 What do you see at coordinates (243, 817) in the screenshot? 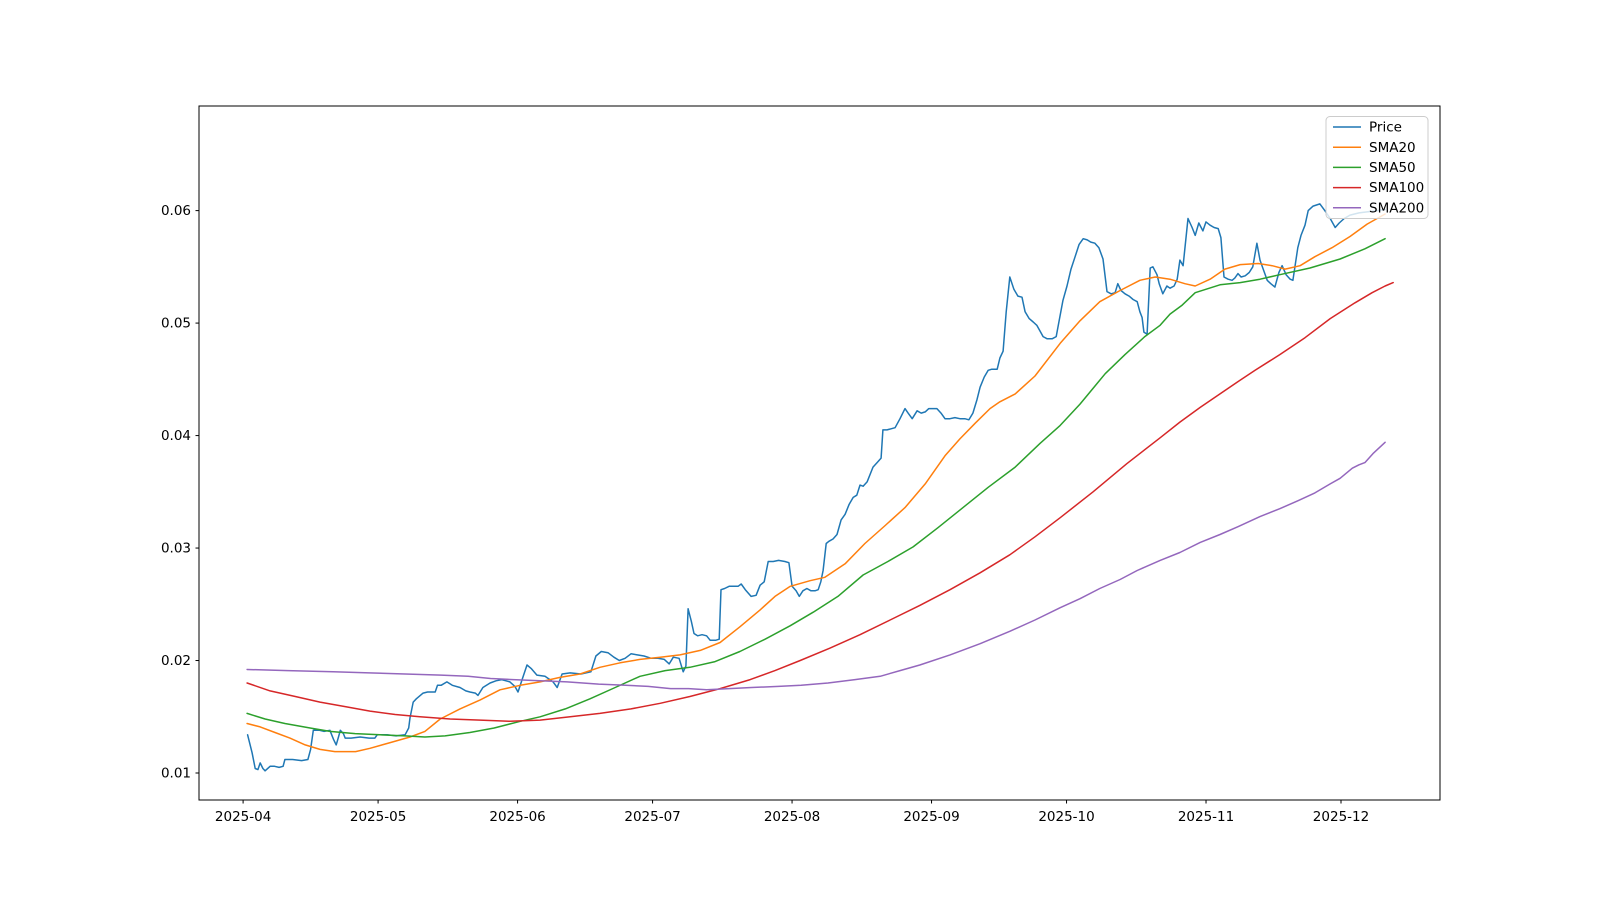
I see `x-tick-label: 2025-04` at bounding box center [243, 817].